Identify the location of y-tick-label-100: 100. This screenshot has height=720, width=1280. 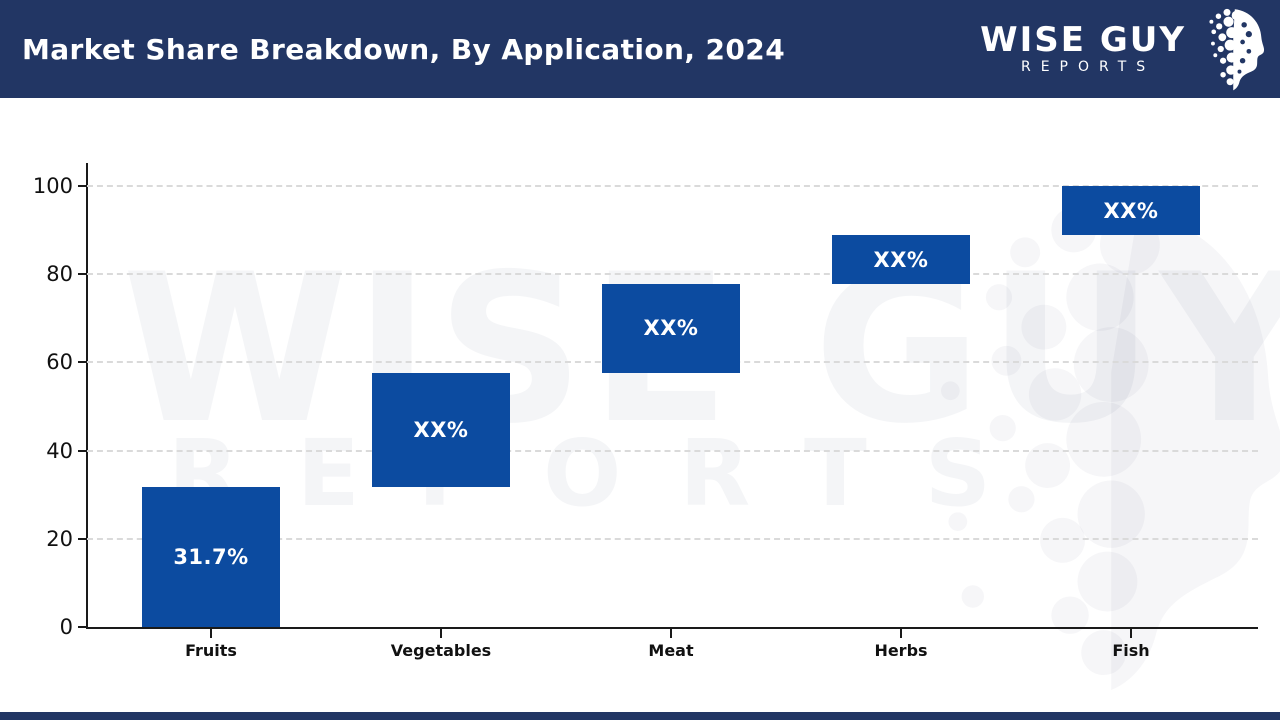
(52, 186).